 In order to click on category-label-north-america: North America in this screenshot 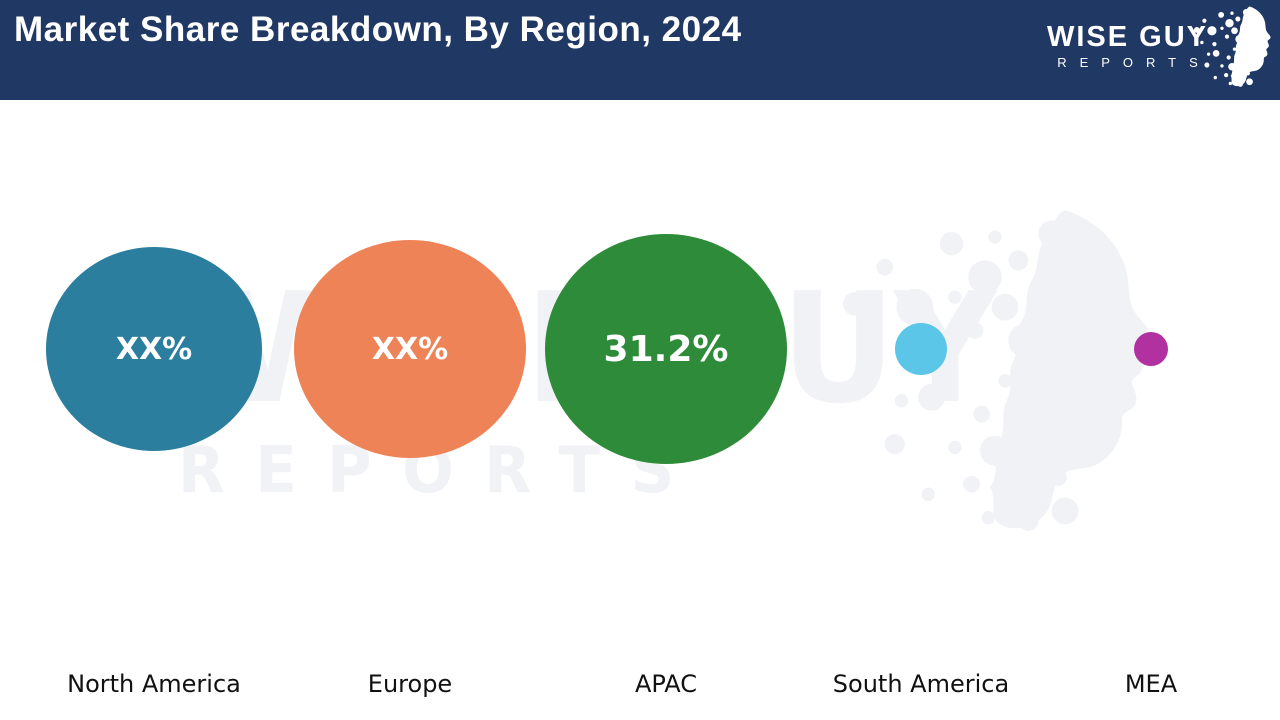, I will do `click(154, 684)`.